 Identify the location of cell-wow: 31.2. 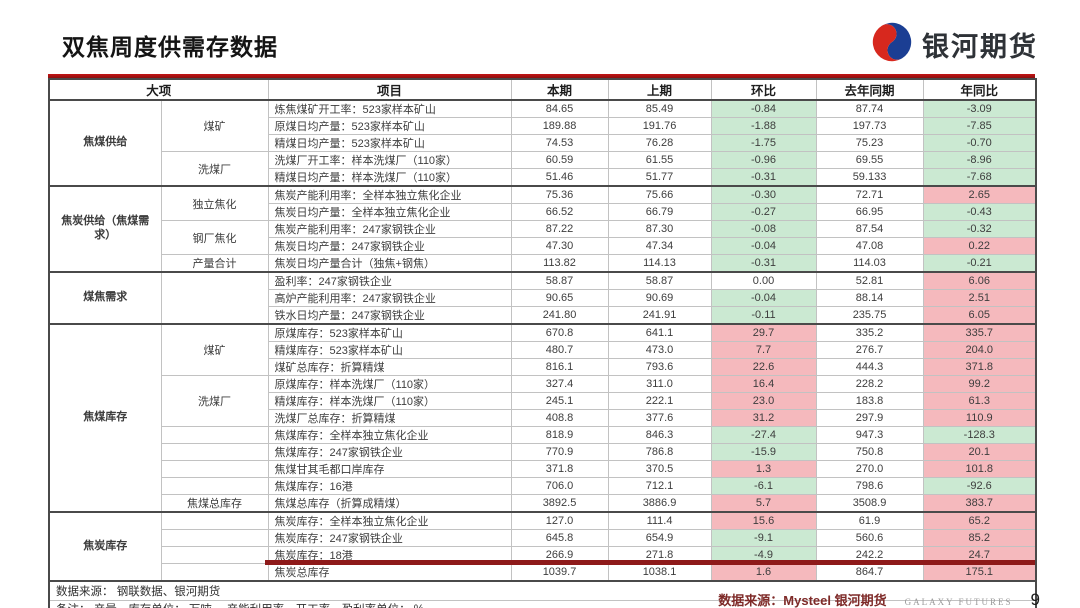
(763, 418).